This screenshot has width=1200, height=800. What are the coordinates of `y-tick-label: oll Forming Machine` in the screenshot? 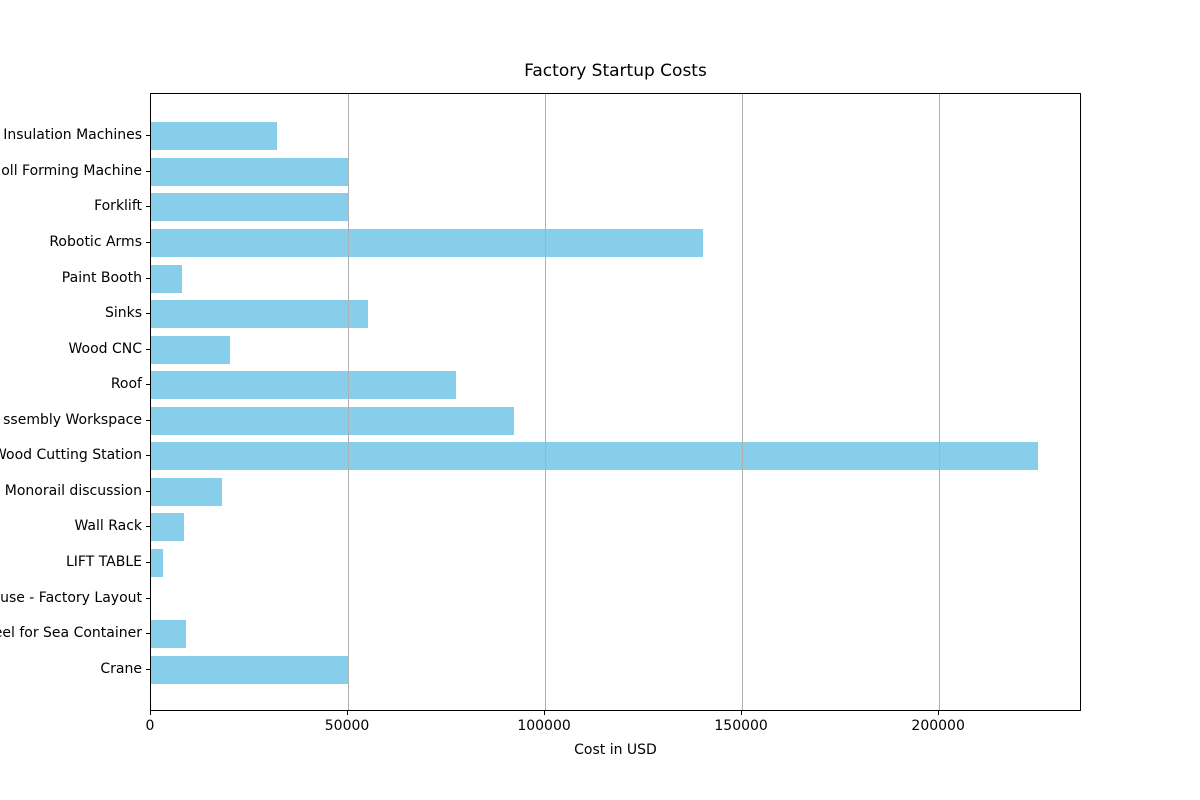 It's located at (71, 170).